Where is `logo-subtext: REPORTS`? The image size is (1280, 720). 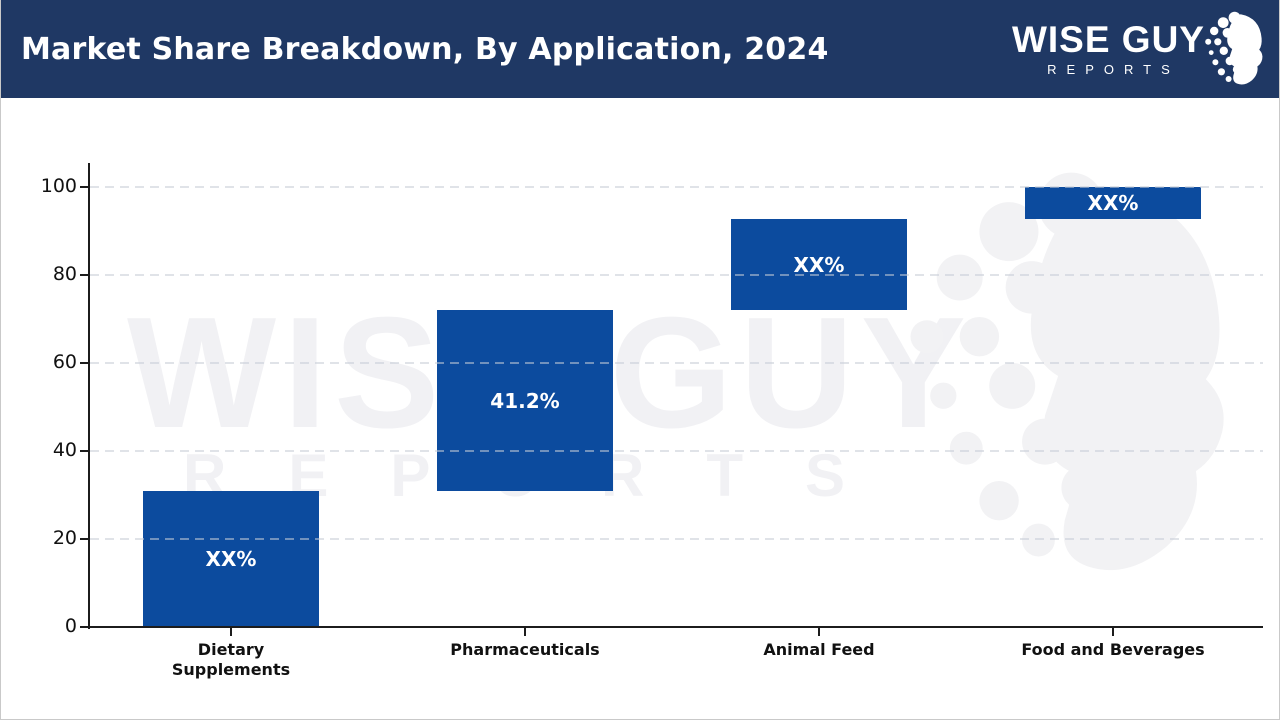
logo-subtext: REPORTS is located at coordinates (1113, 69).